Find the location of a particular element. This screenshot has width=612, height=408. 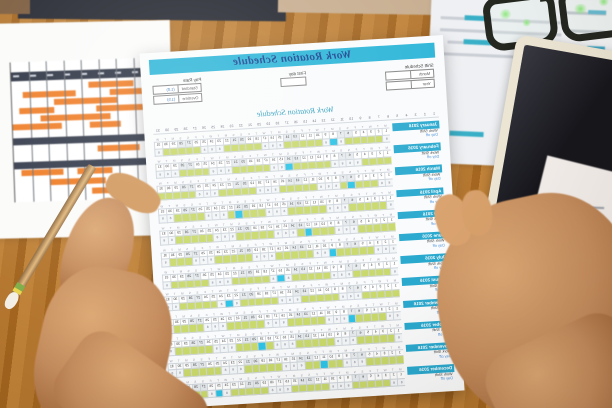

pay-rate-group: Pay Rate Standard (1.0) Overtime (1.5) is located at coordinates (177, 95).